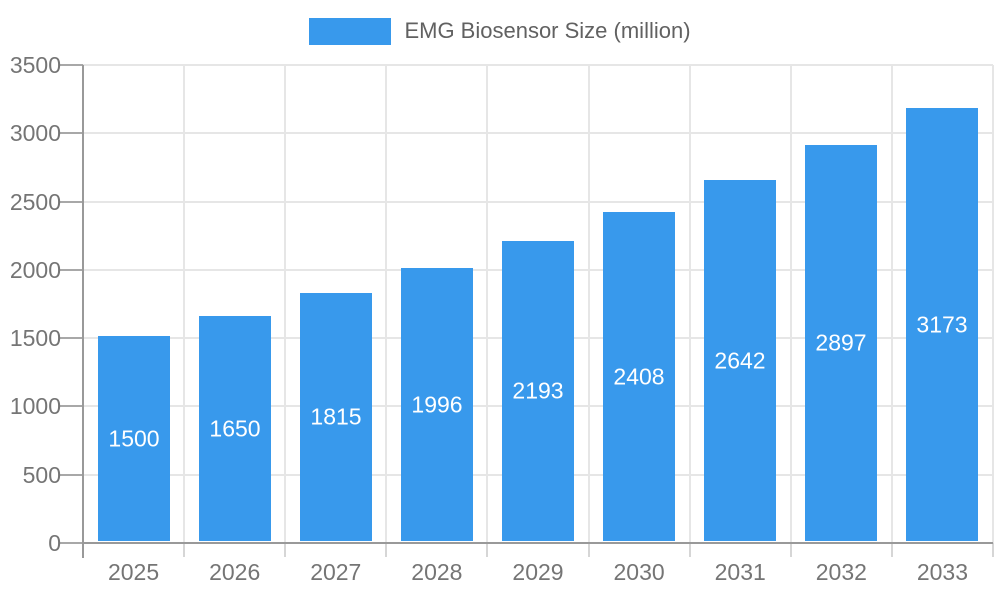 Image resolution: width=1000 pixels, height=600 pixels. I want to click on bar-value-label-2025: 1500, so click(134, 438).